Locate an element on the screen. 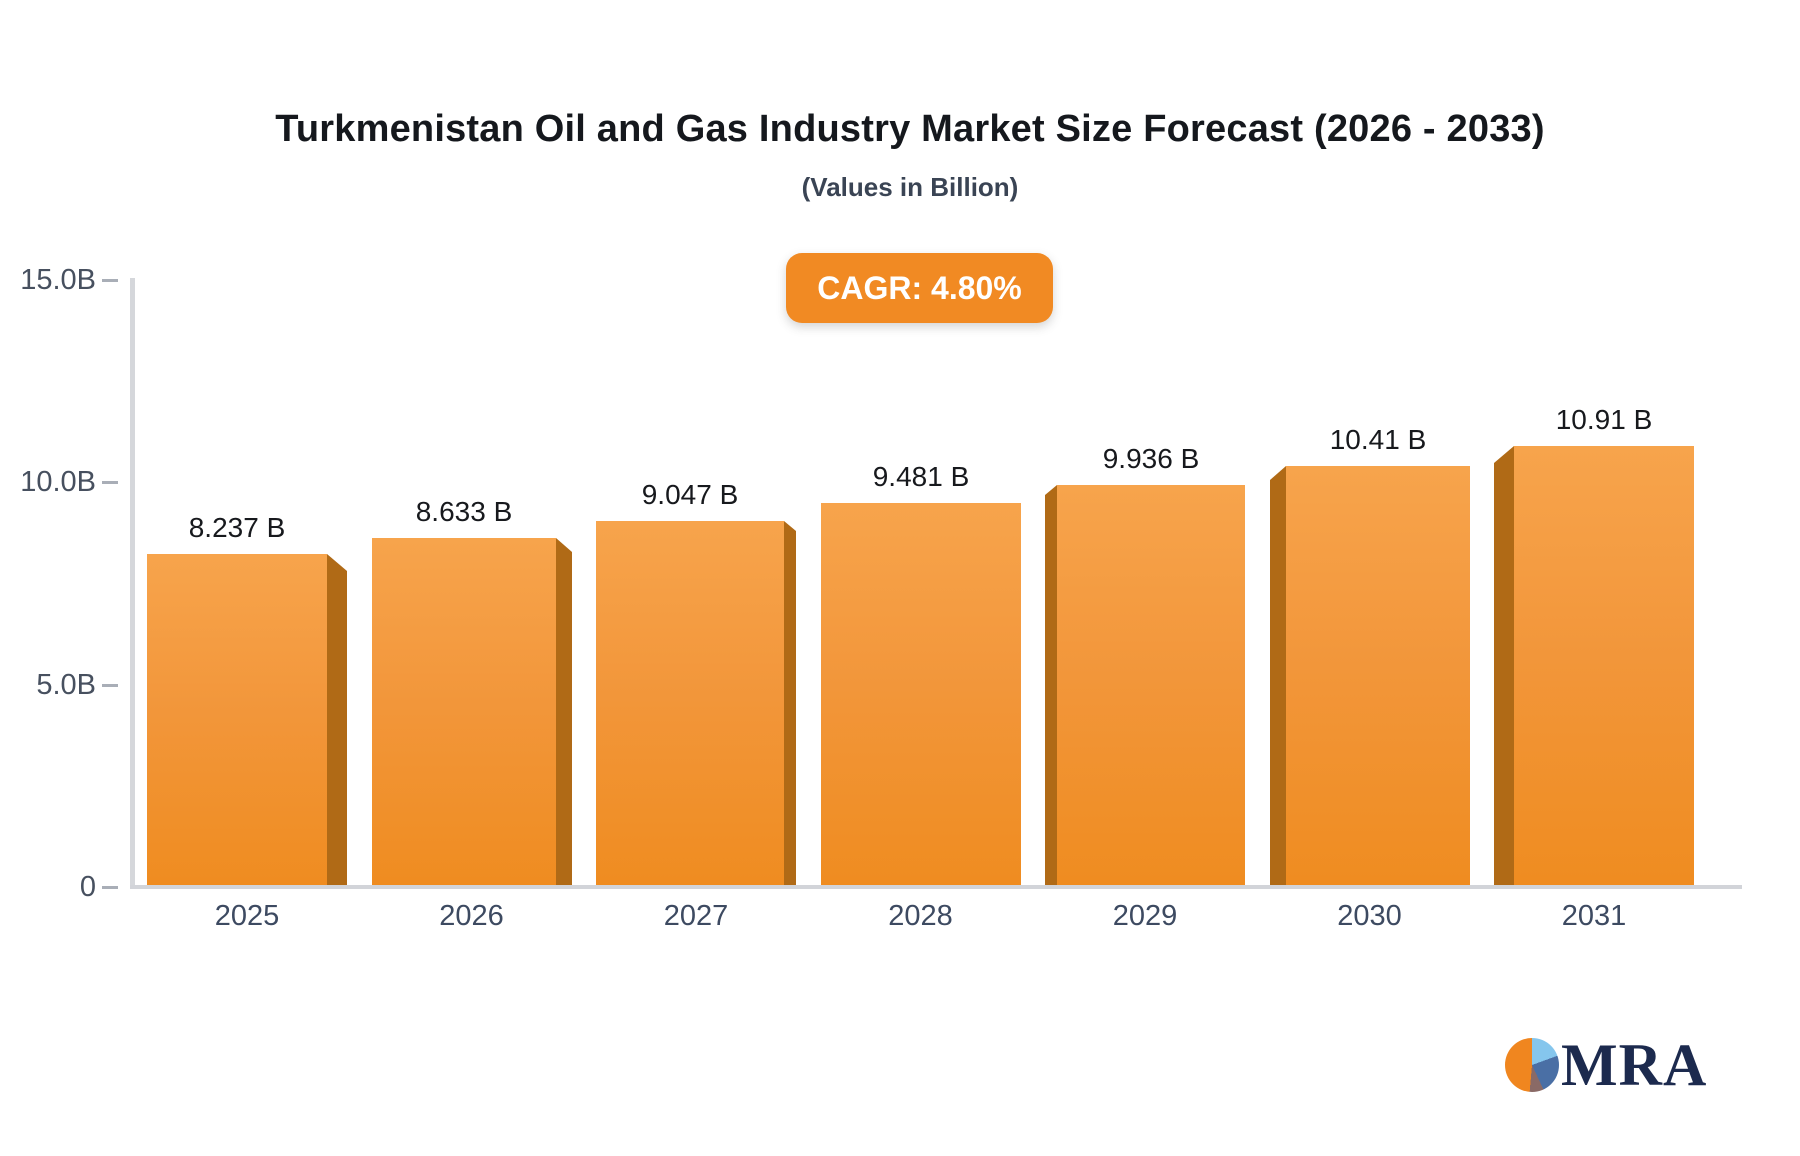 This screenshot has height=1156, width=1800. bar-value-label: 9.481 B is located at coordinates (921, 476).